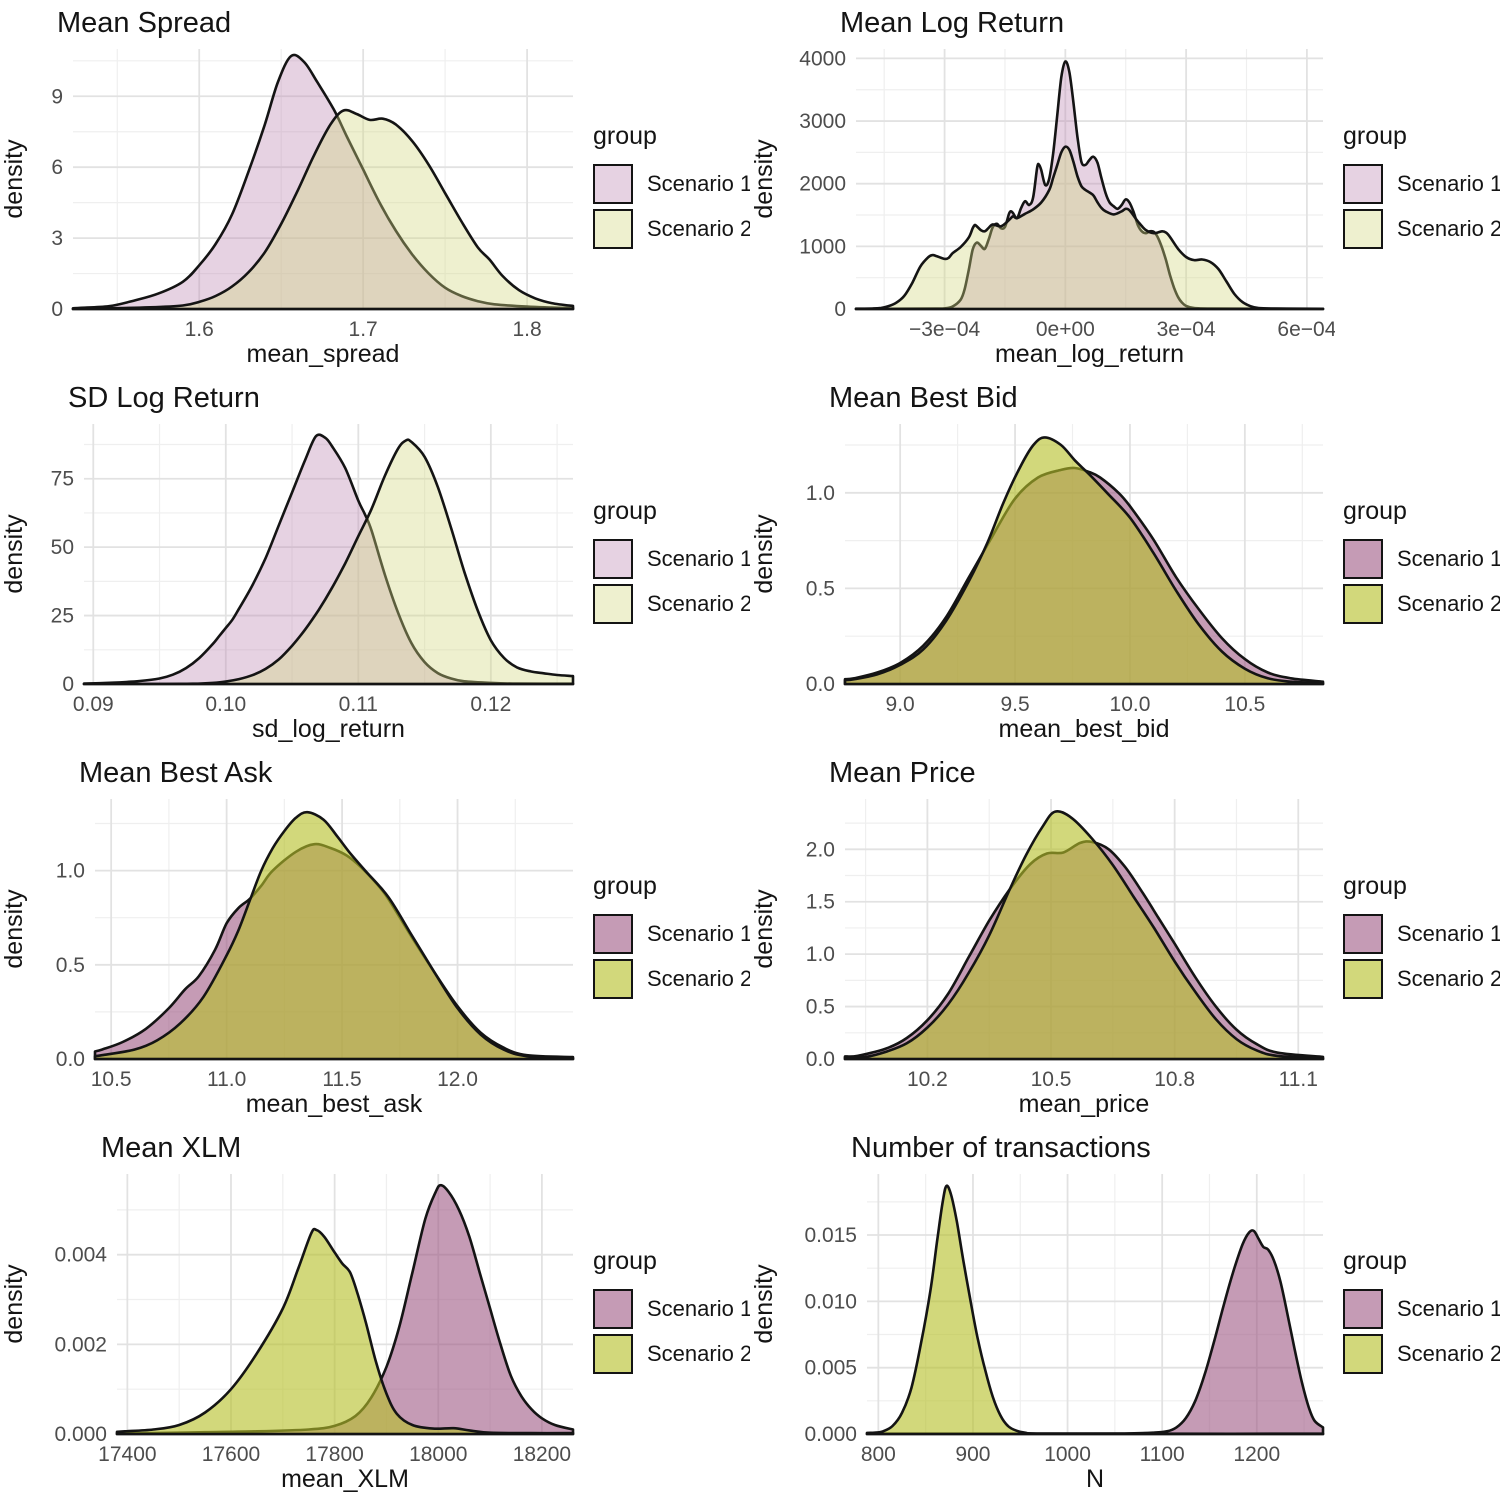  What do you see at coordinates (830, 1434) in the screenshot?
I see `y-tick-label: 0.000` at bounding box center [830, 1434].